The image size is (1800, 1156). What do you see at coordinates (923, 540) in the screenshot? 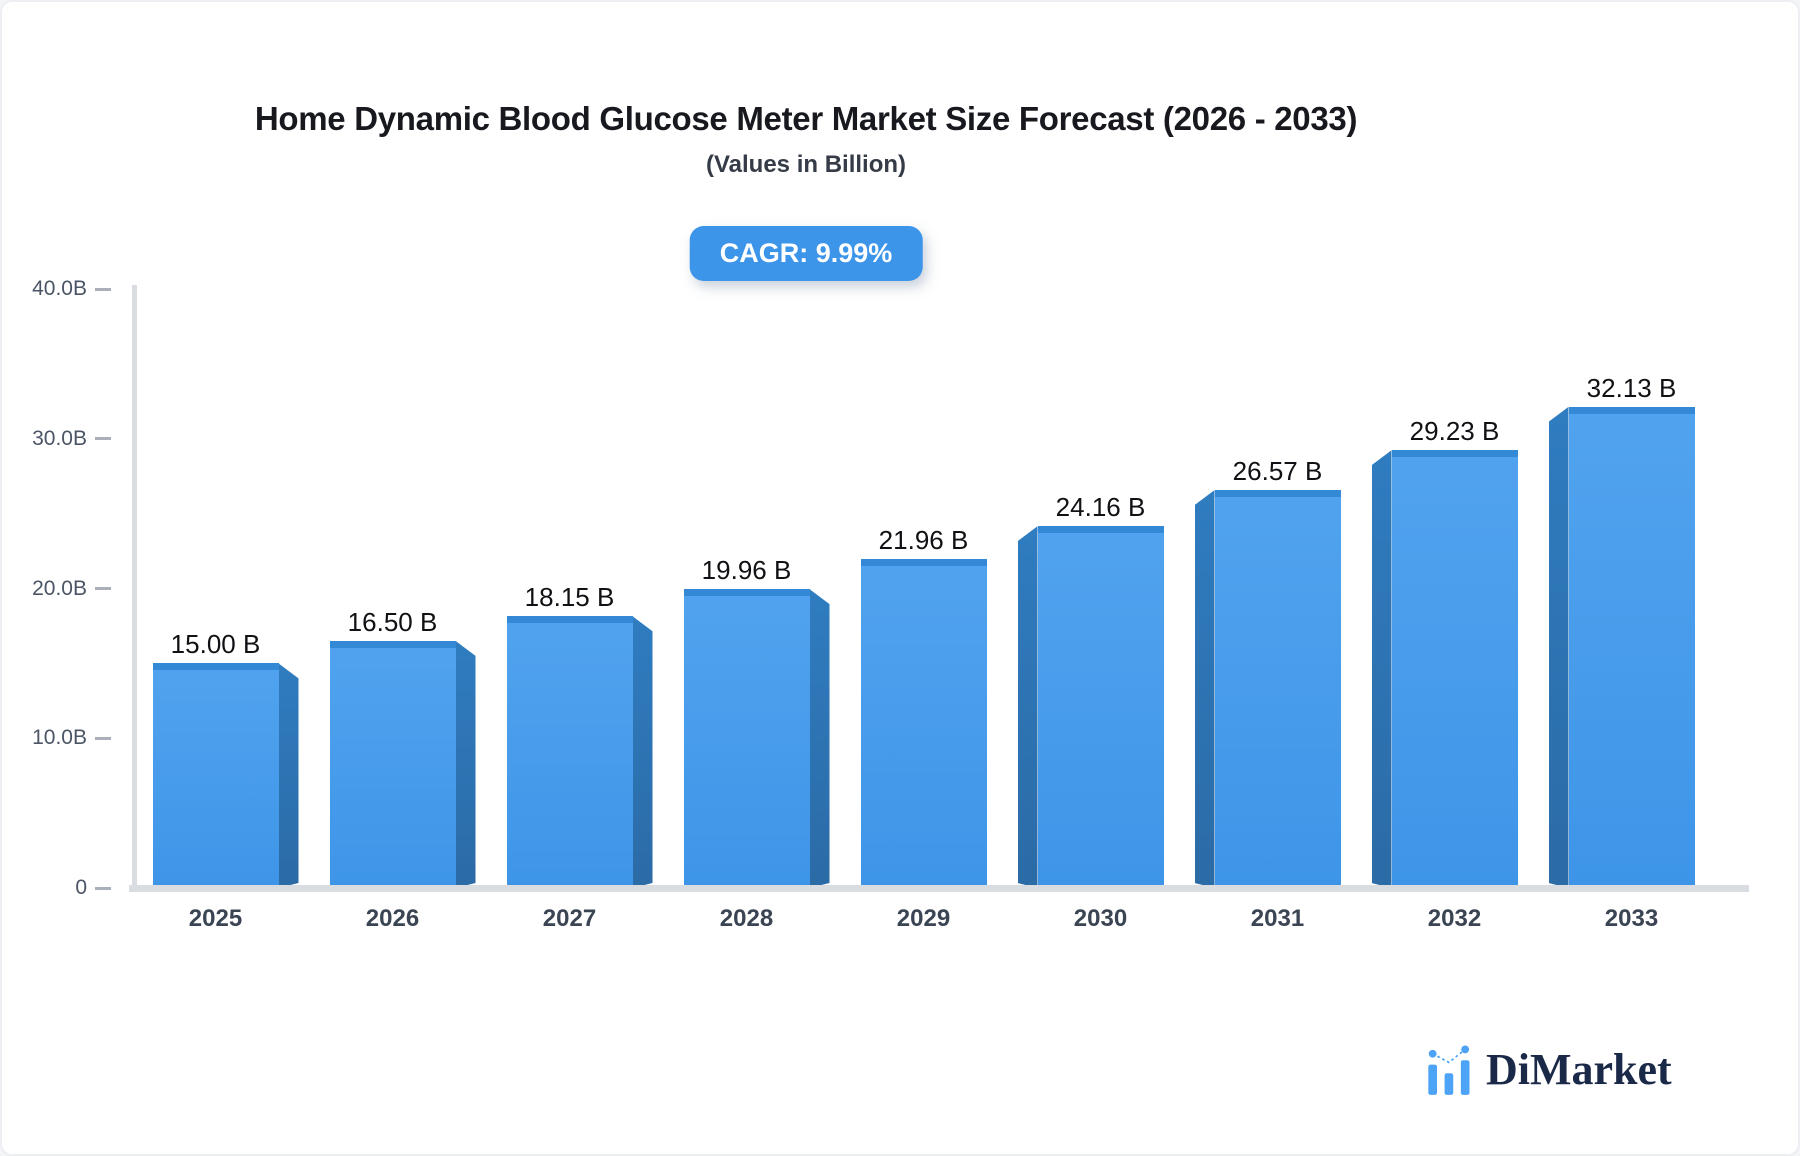
I see `value-label-2029: 21.96 B` at bounding box center [923, 540].